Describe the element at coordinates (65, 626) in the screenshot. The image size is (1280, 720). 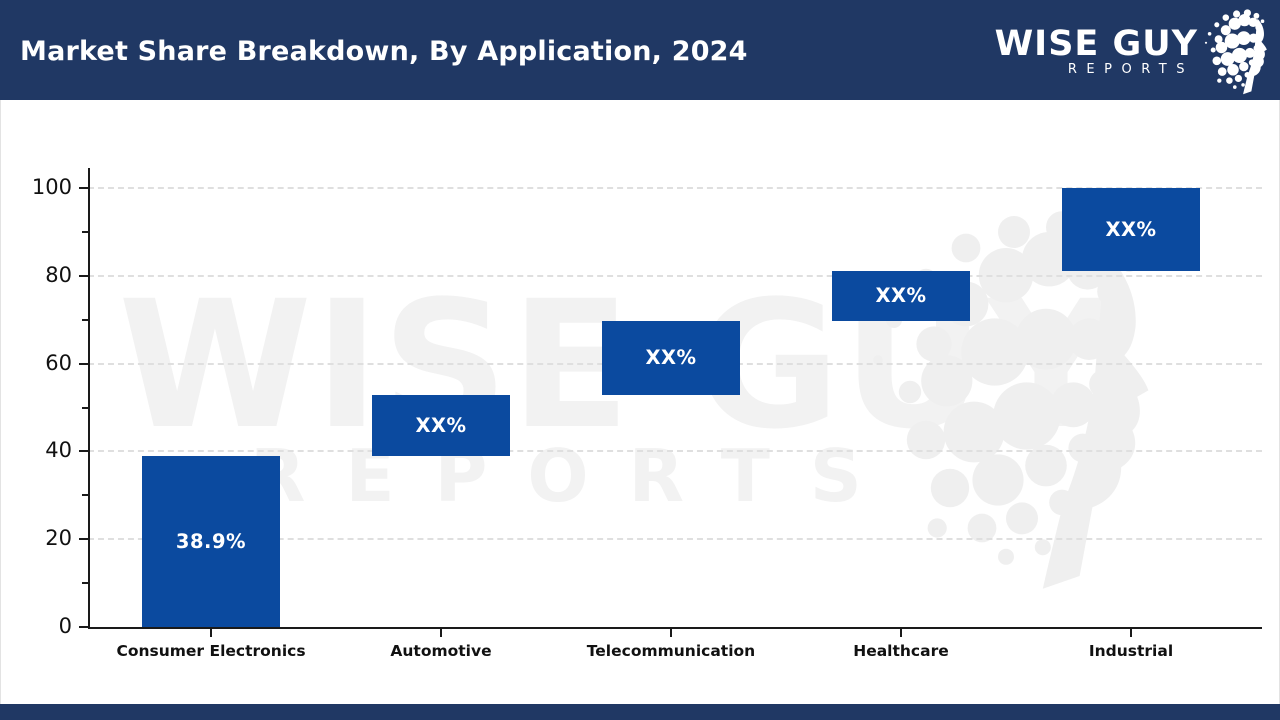
I see `y-tick-label: 0` at that location.